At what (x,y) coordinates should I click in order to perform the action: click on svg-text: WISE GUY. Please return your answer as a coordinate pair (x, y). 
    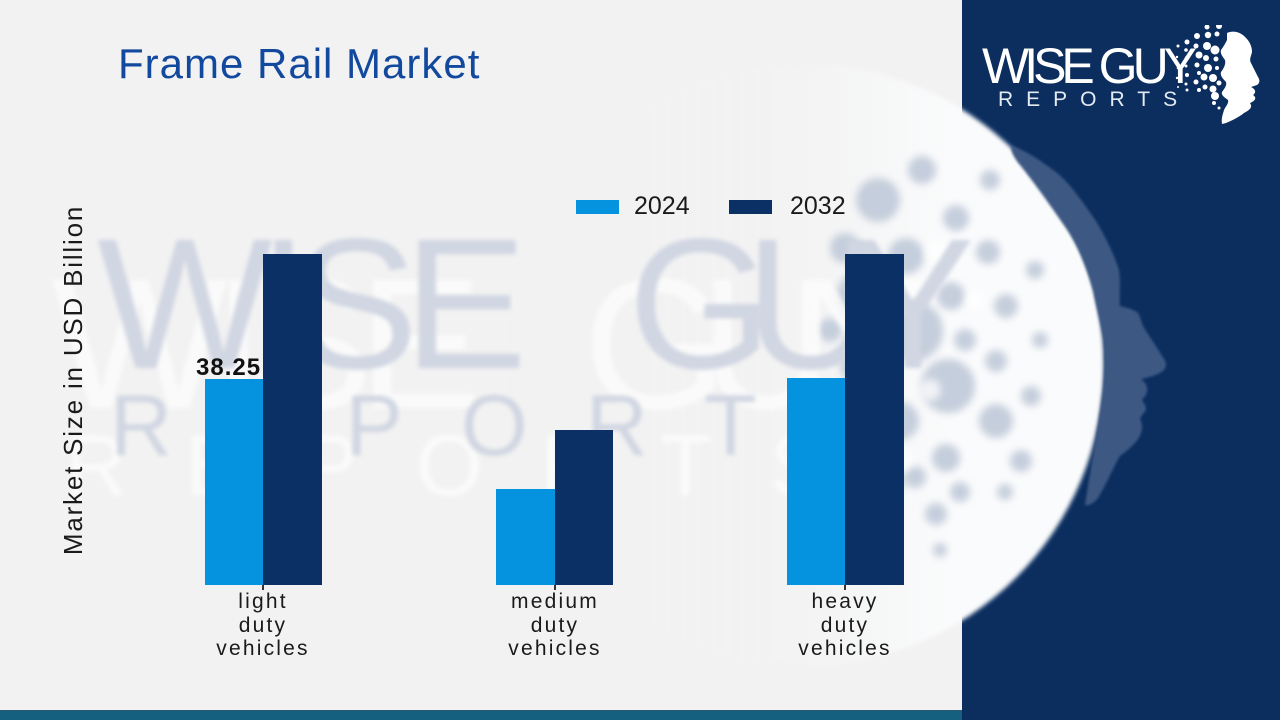
    Looking at the image, I should click on (1089, 66).